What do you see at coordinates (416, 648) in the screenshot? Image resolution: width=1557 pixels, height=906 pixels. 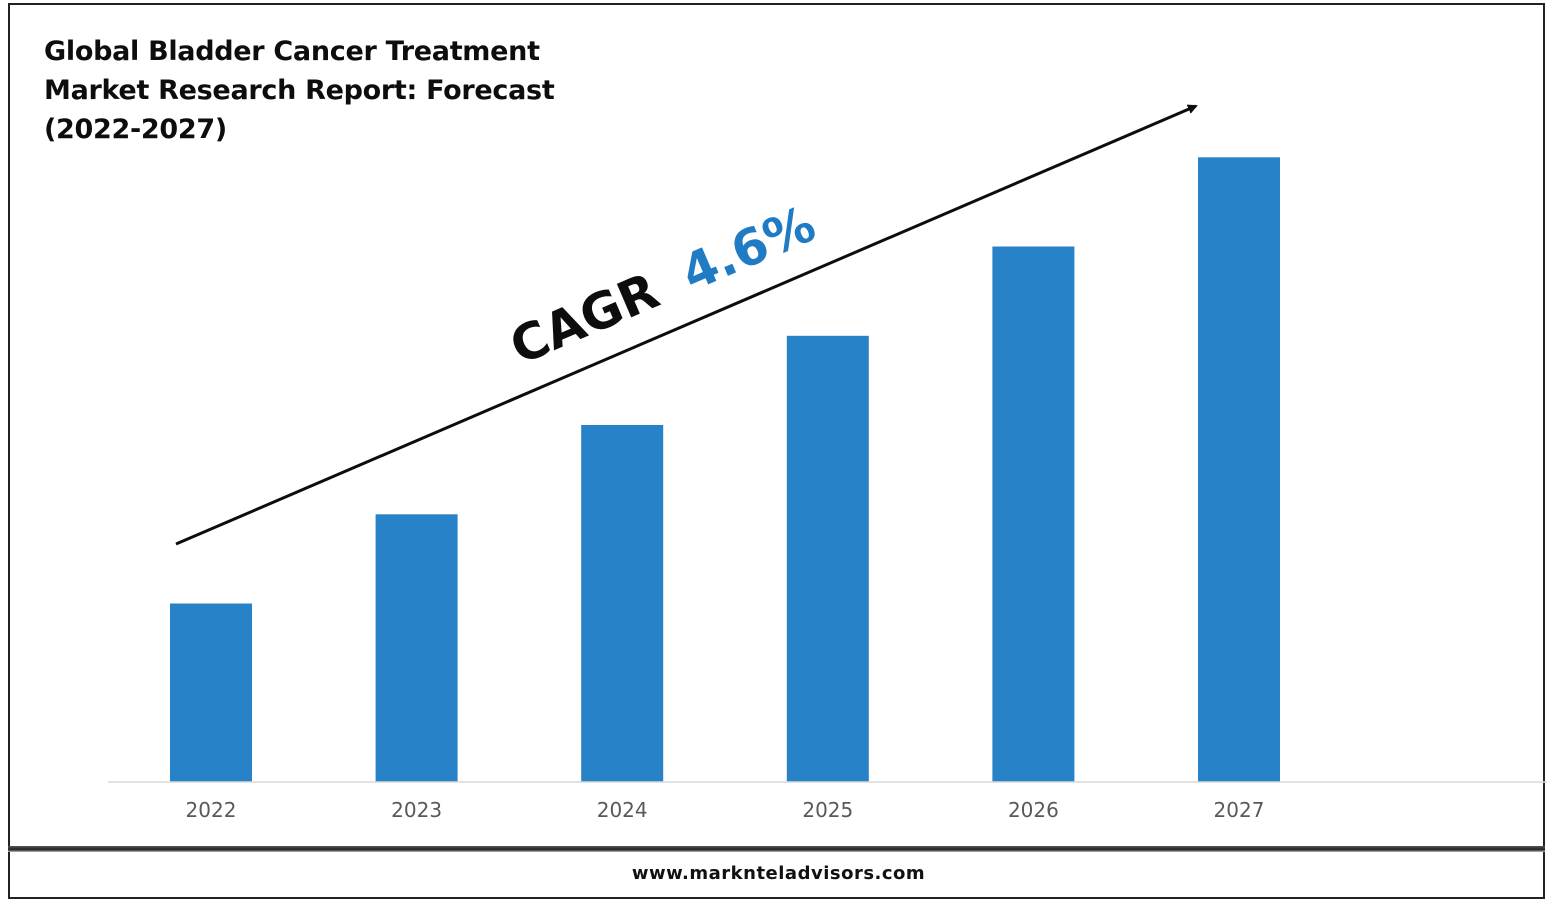 I see `bar-2023` at bounding box center [416, 648].